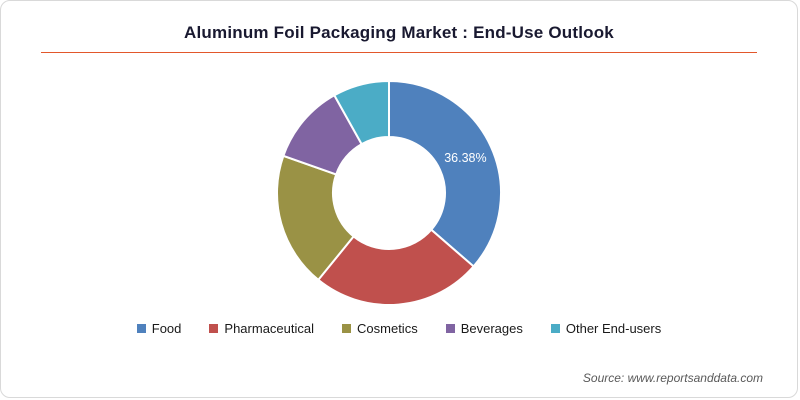 The height and width of the screenshot is (400, 800). I want to click on legend-label: Beverages, so click(491, 328).